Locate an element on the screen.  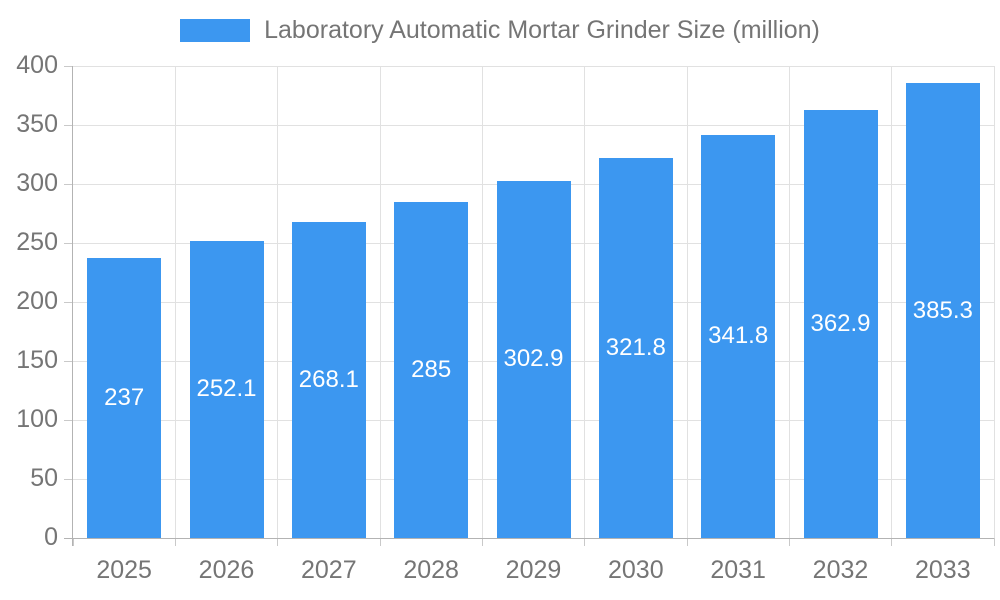
bar-value-label: 321.8 is located at coordinates (635, 348).